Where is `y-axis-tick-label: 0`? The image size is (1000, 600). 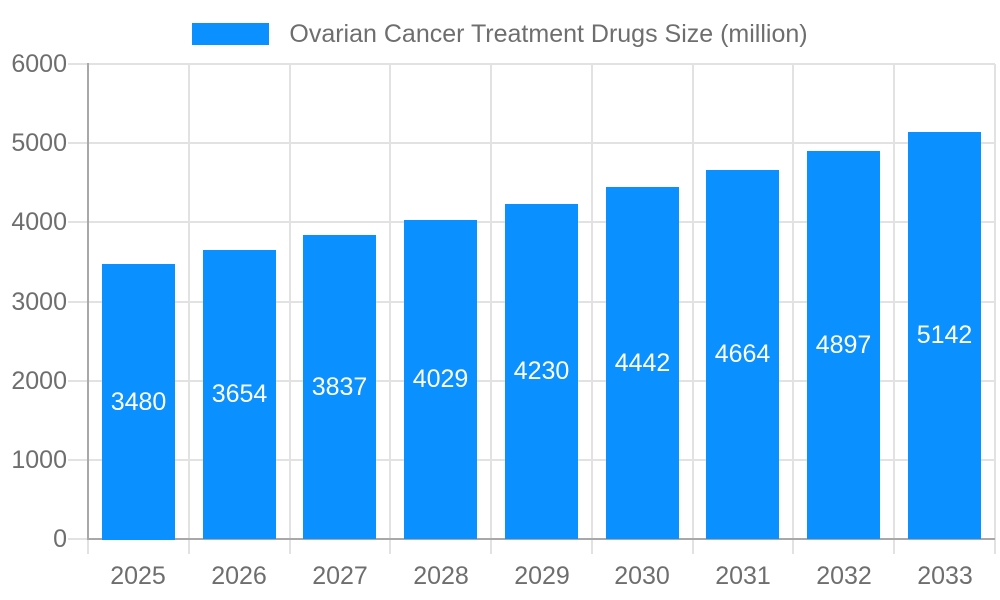 y-axis-tick-label: 0 is located at coordinates (60, 539).